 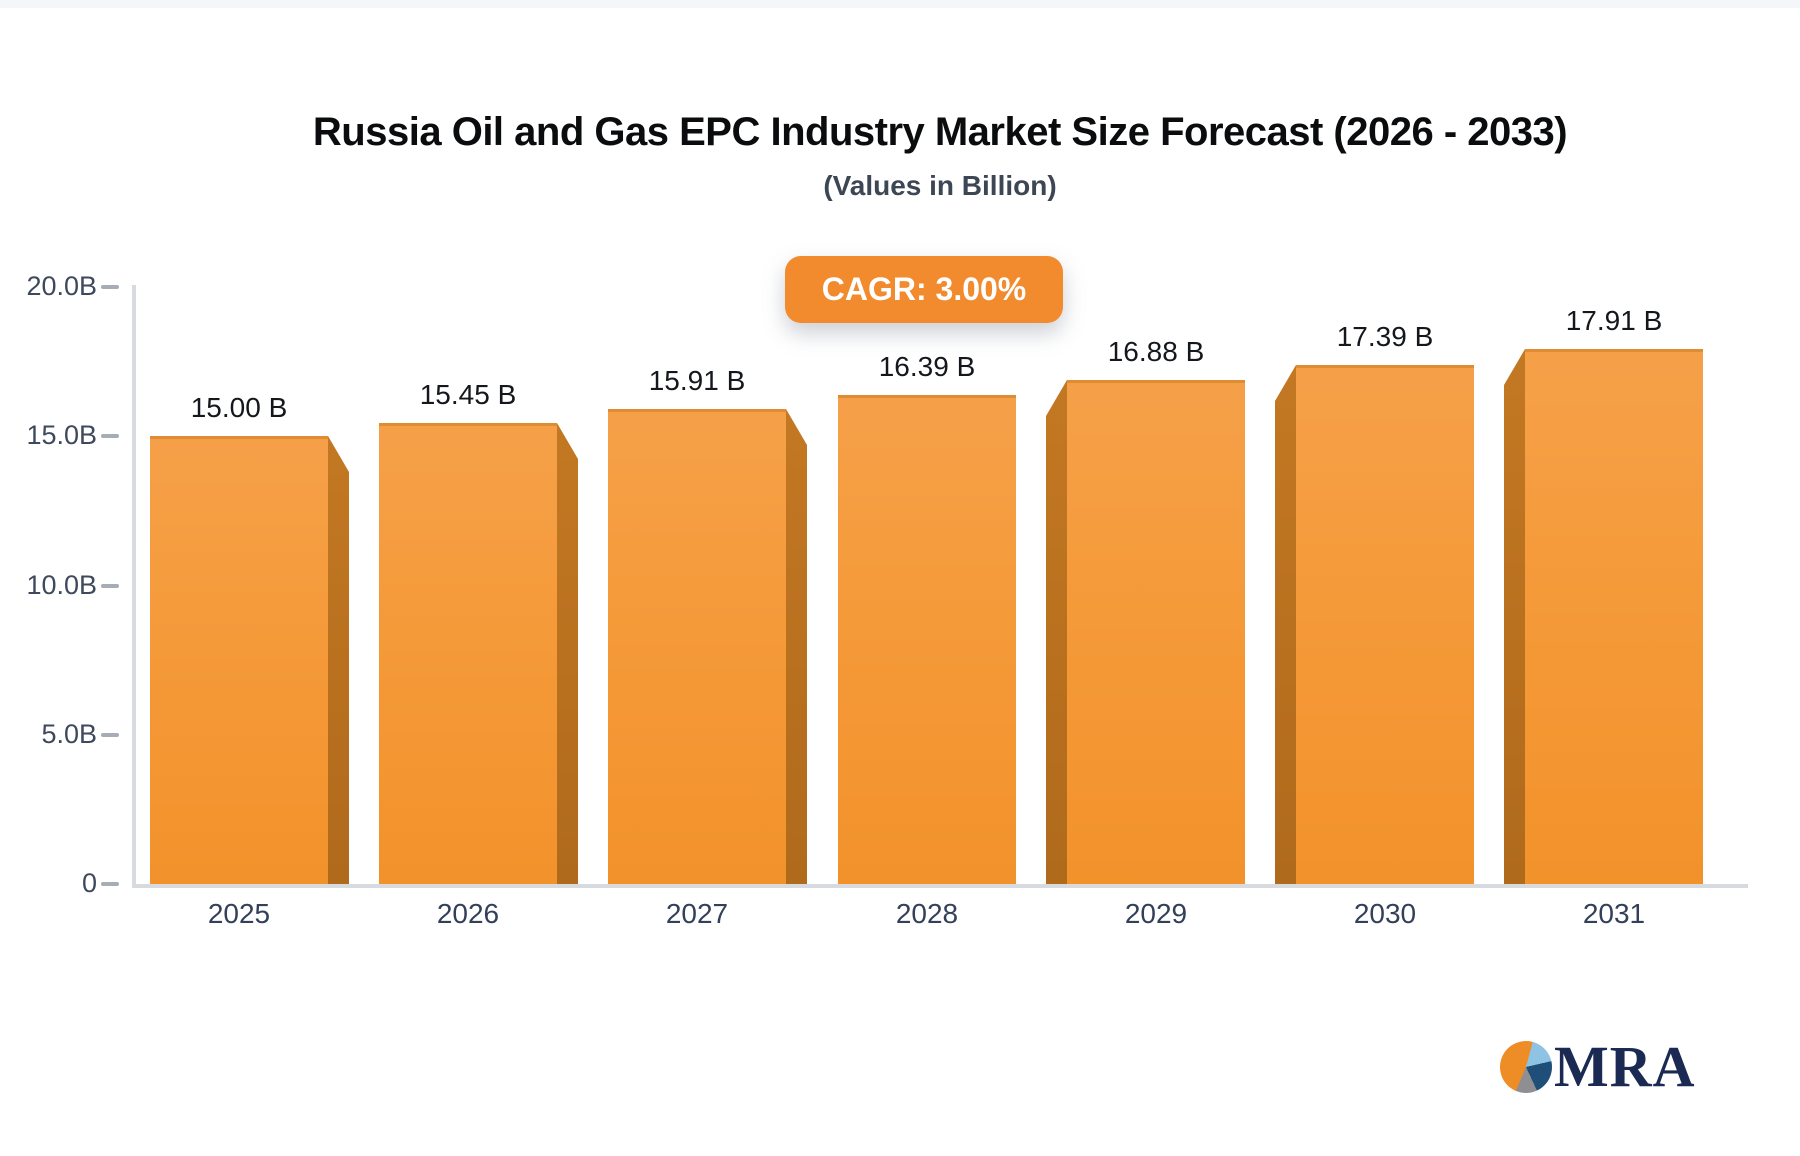 What do you see at coordinates (1614, 913) in the screenshot?
I see `x-axis-label: 2031` at bounding box center [1614, 913].